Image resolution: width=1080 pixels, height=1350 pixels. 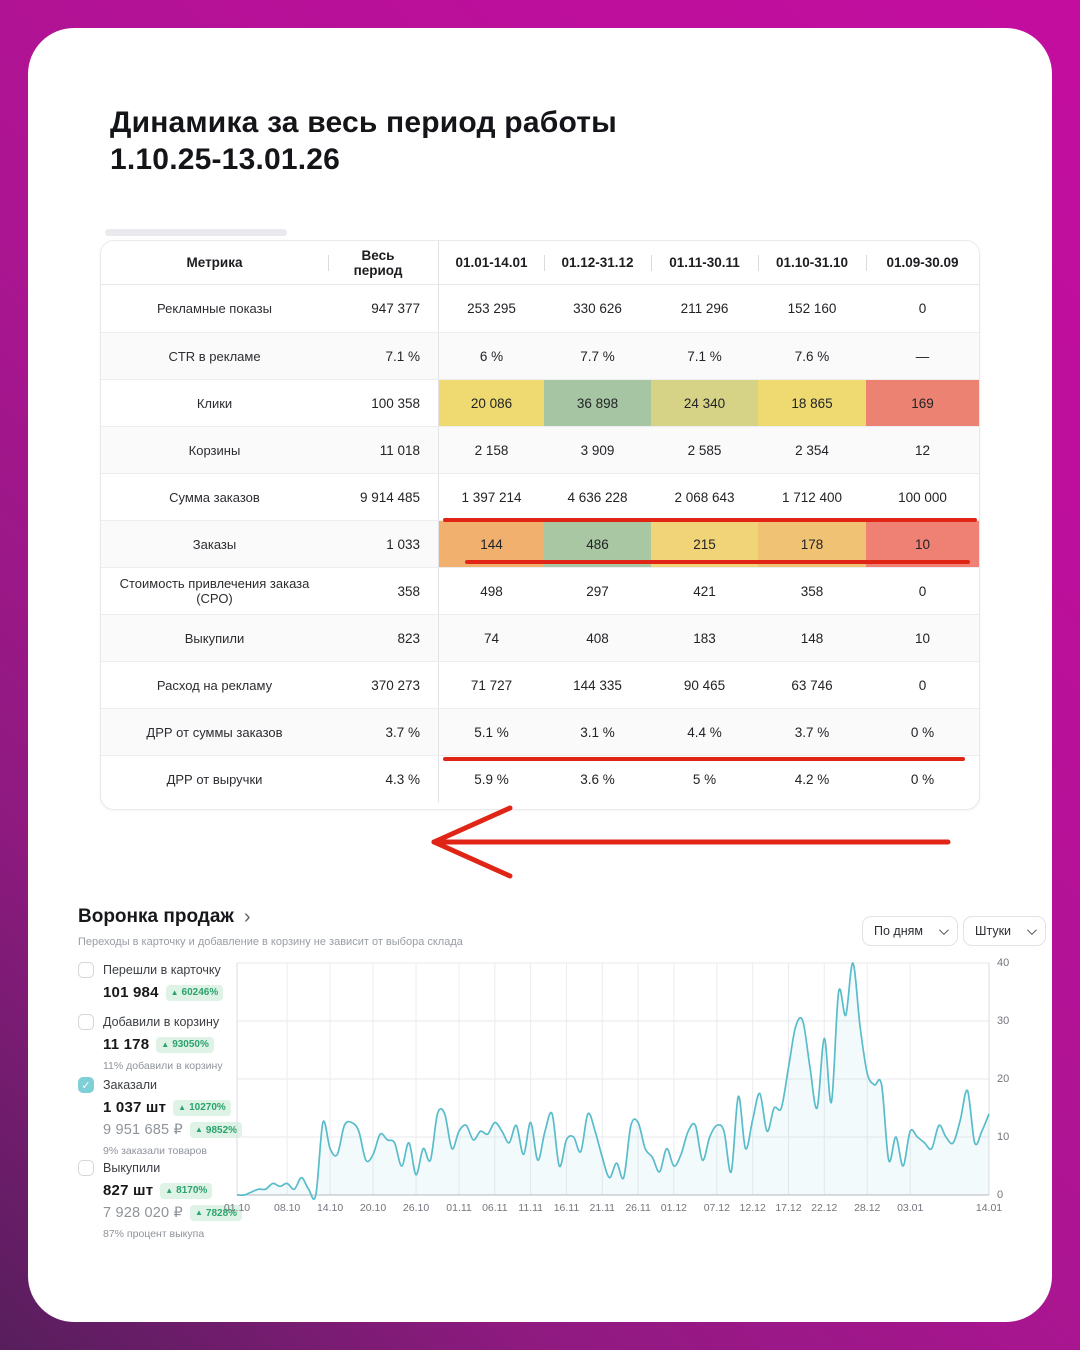 I want to click on metric-value: 7.7 %, so click(x=597, y=356).